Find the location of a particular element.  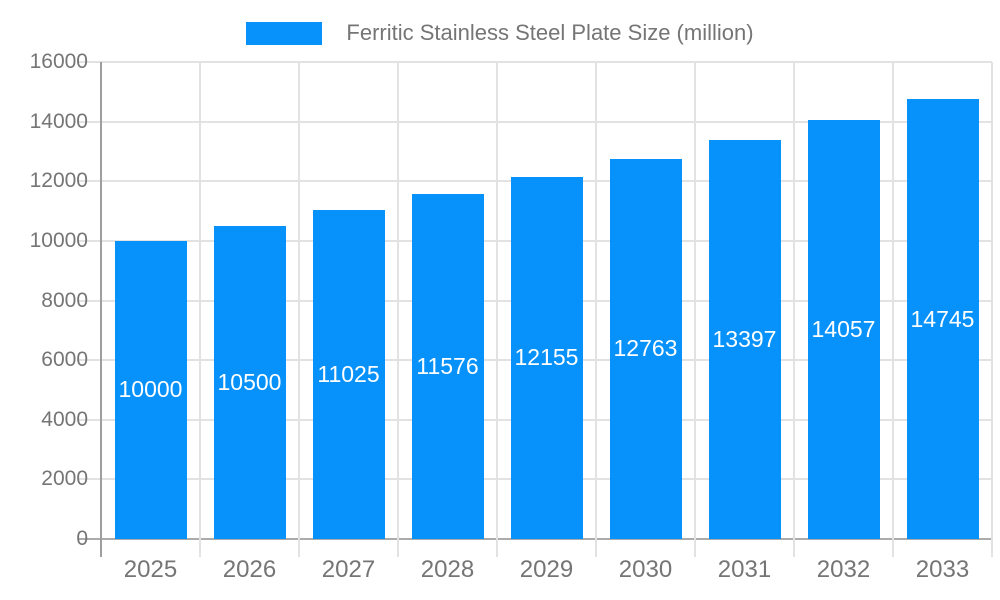

x-axis-label: 2025 is located at coordinates (150, 569).